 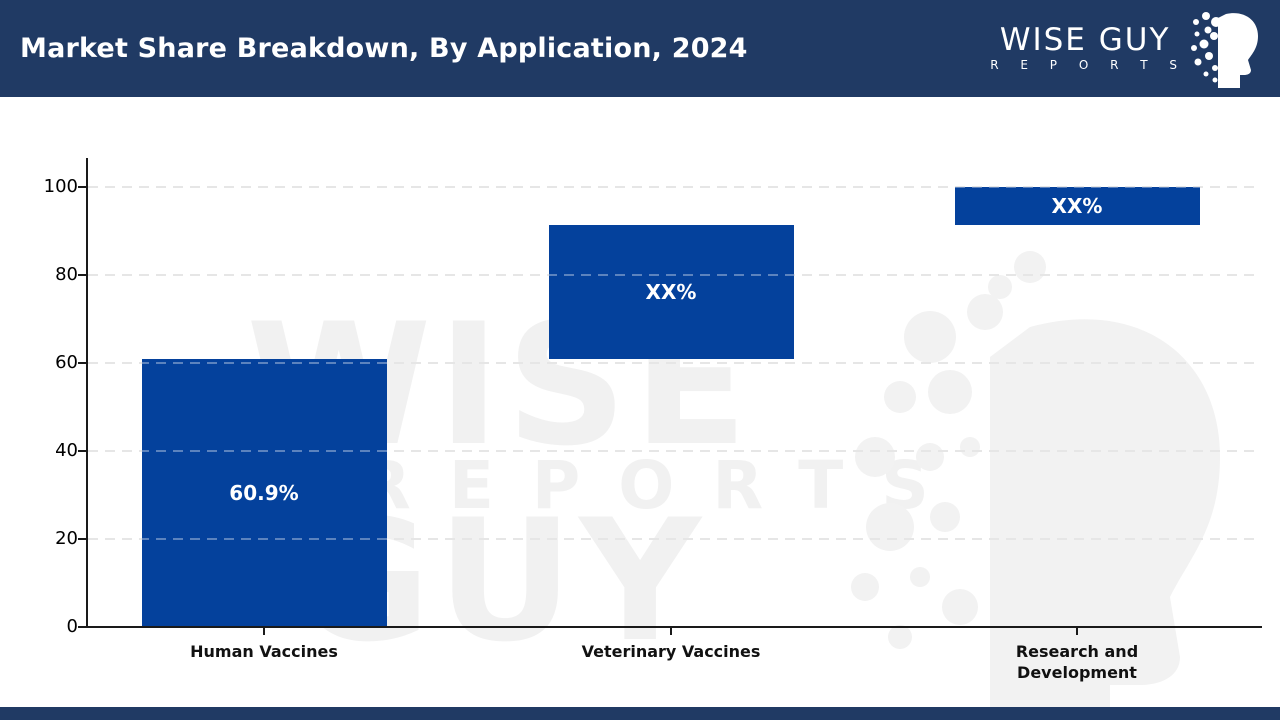 What do you see at coordinates (72, 626) in the screenshot?
I see `y-tick-label-0: 0` at bounding box center [72, 626].